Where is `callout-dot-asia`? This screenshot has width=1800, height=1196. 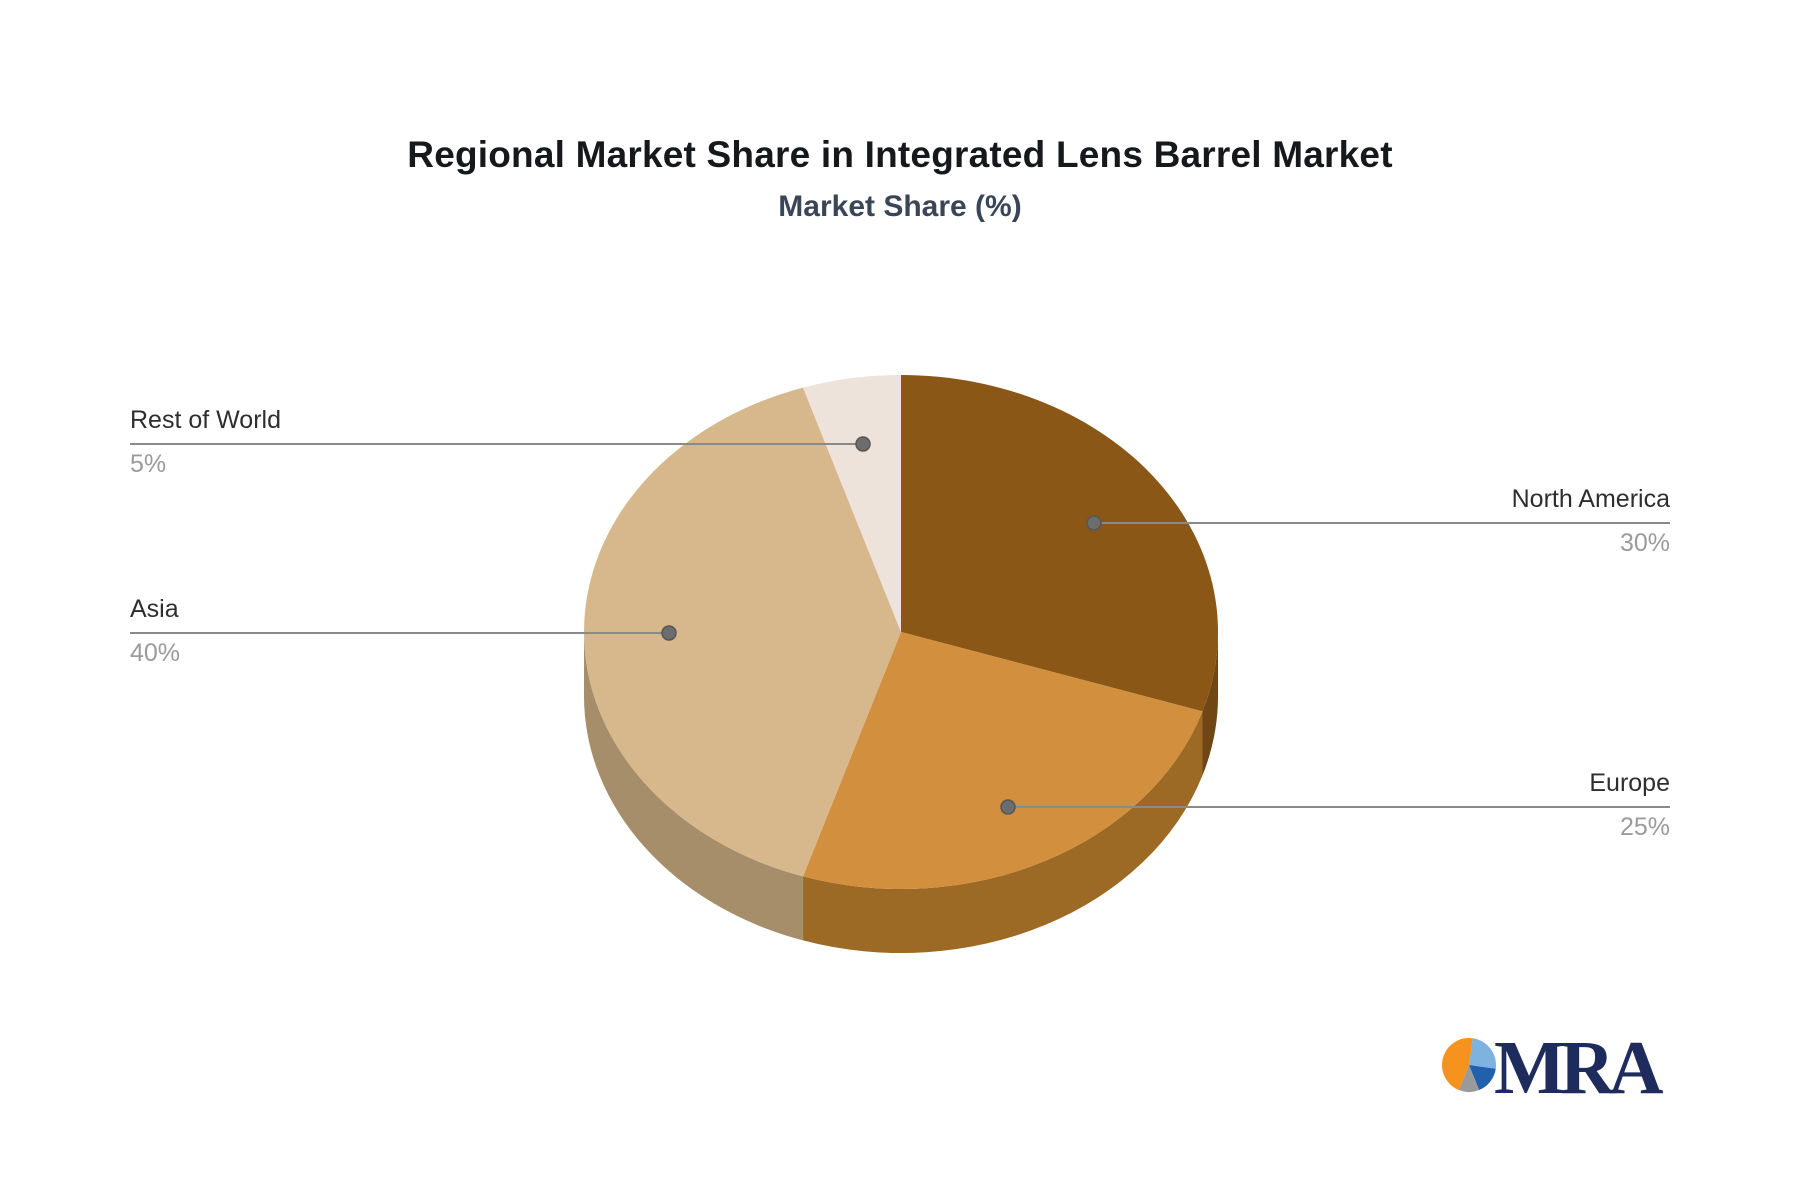 callout-dot-asia is located at coordinates (669, 633).